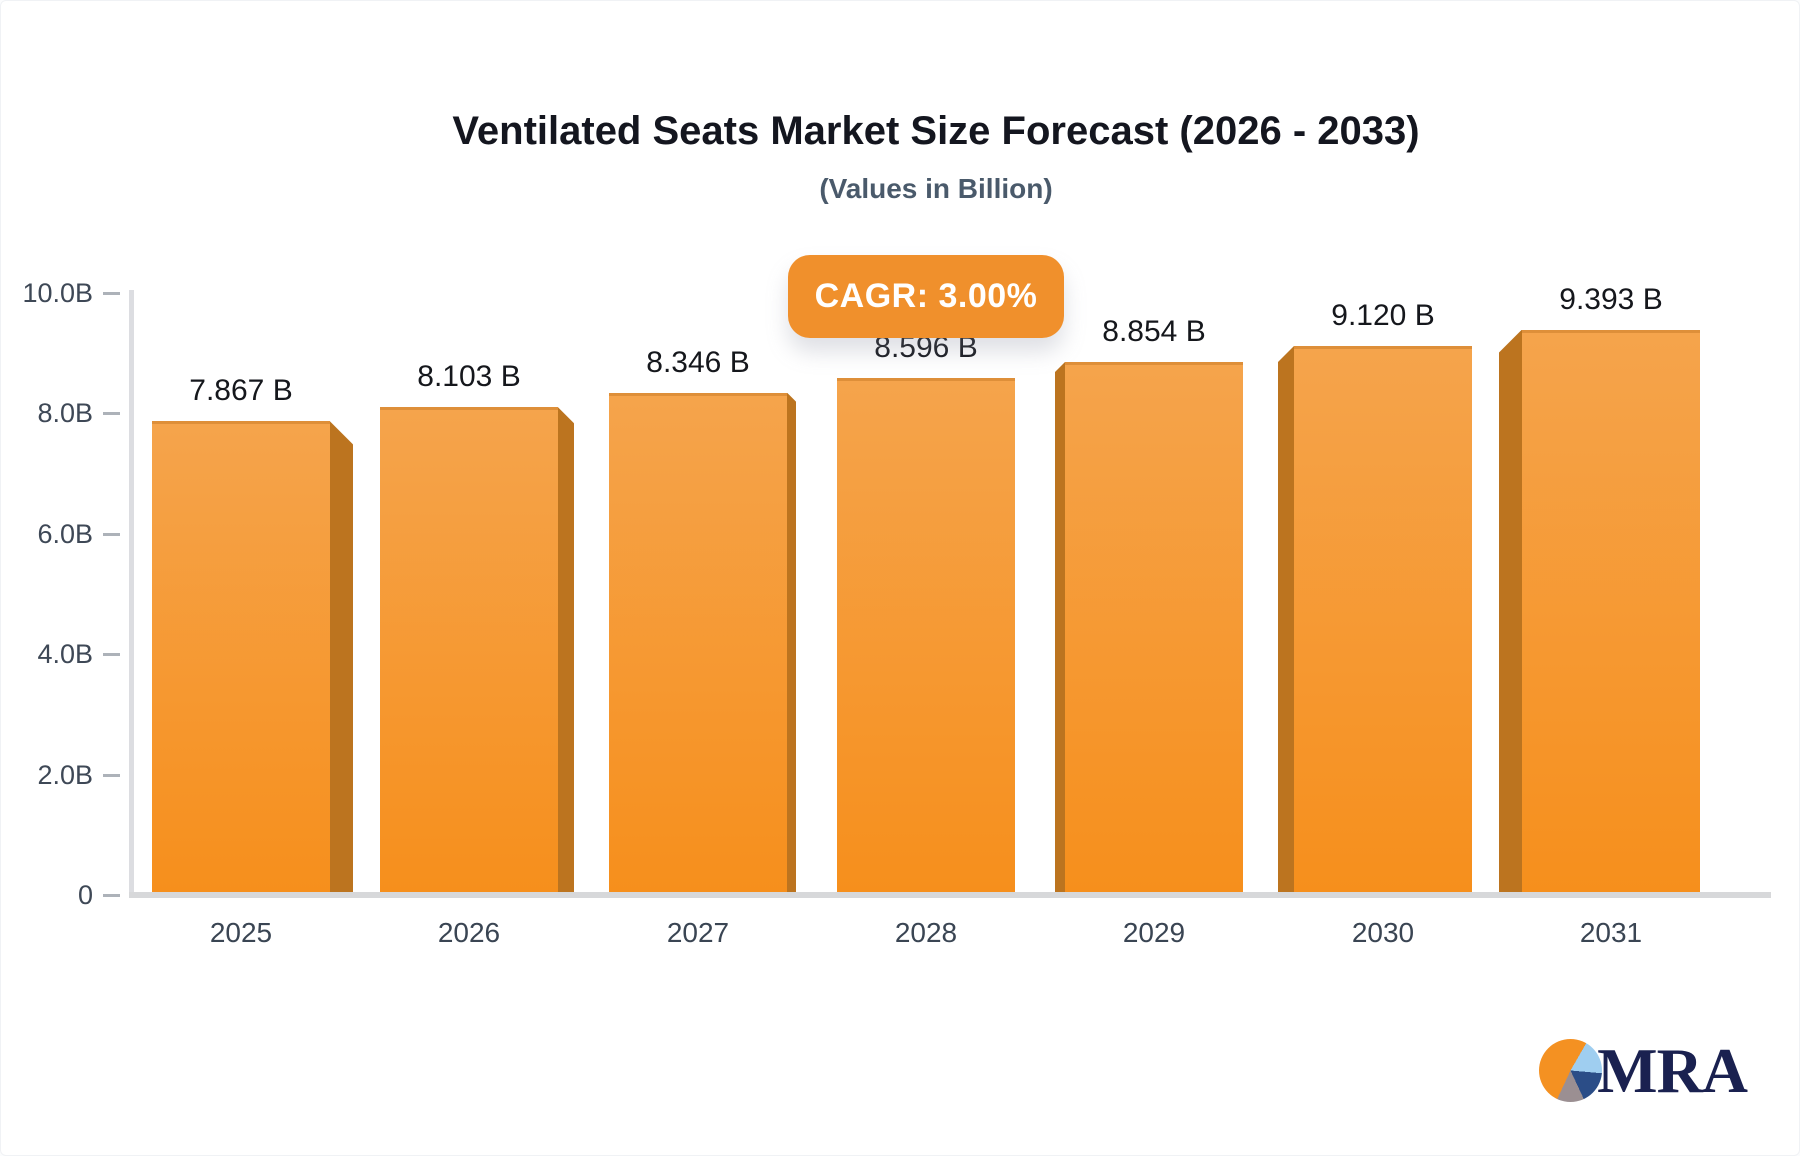 The height and width of the screenshot is (1156, 1800). Describe the element at coordinates (469, 650) in the screenshot. I see `bar-2026` at that location.